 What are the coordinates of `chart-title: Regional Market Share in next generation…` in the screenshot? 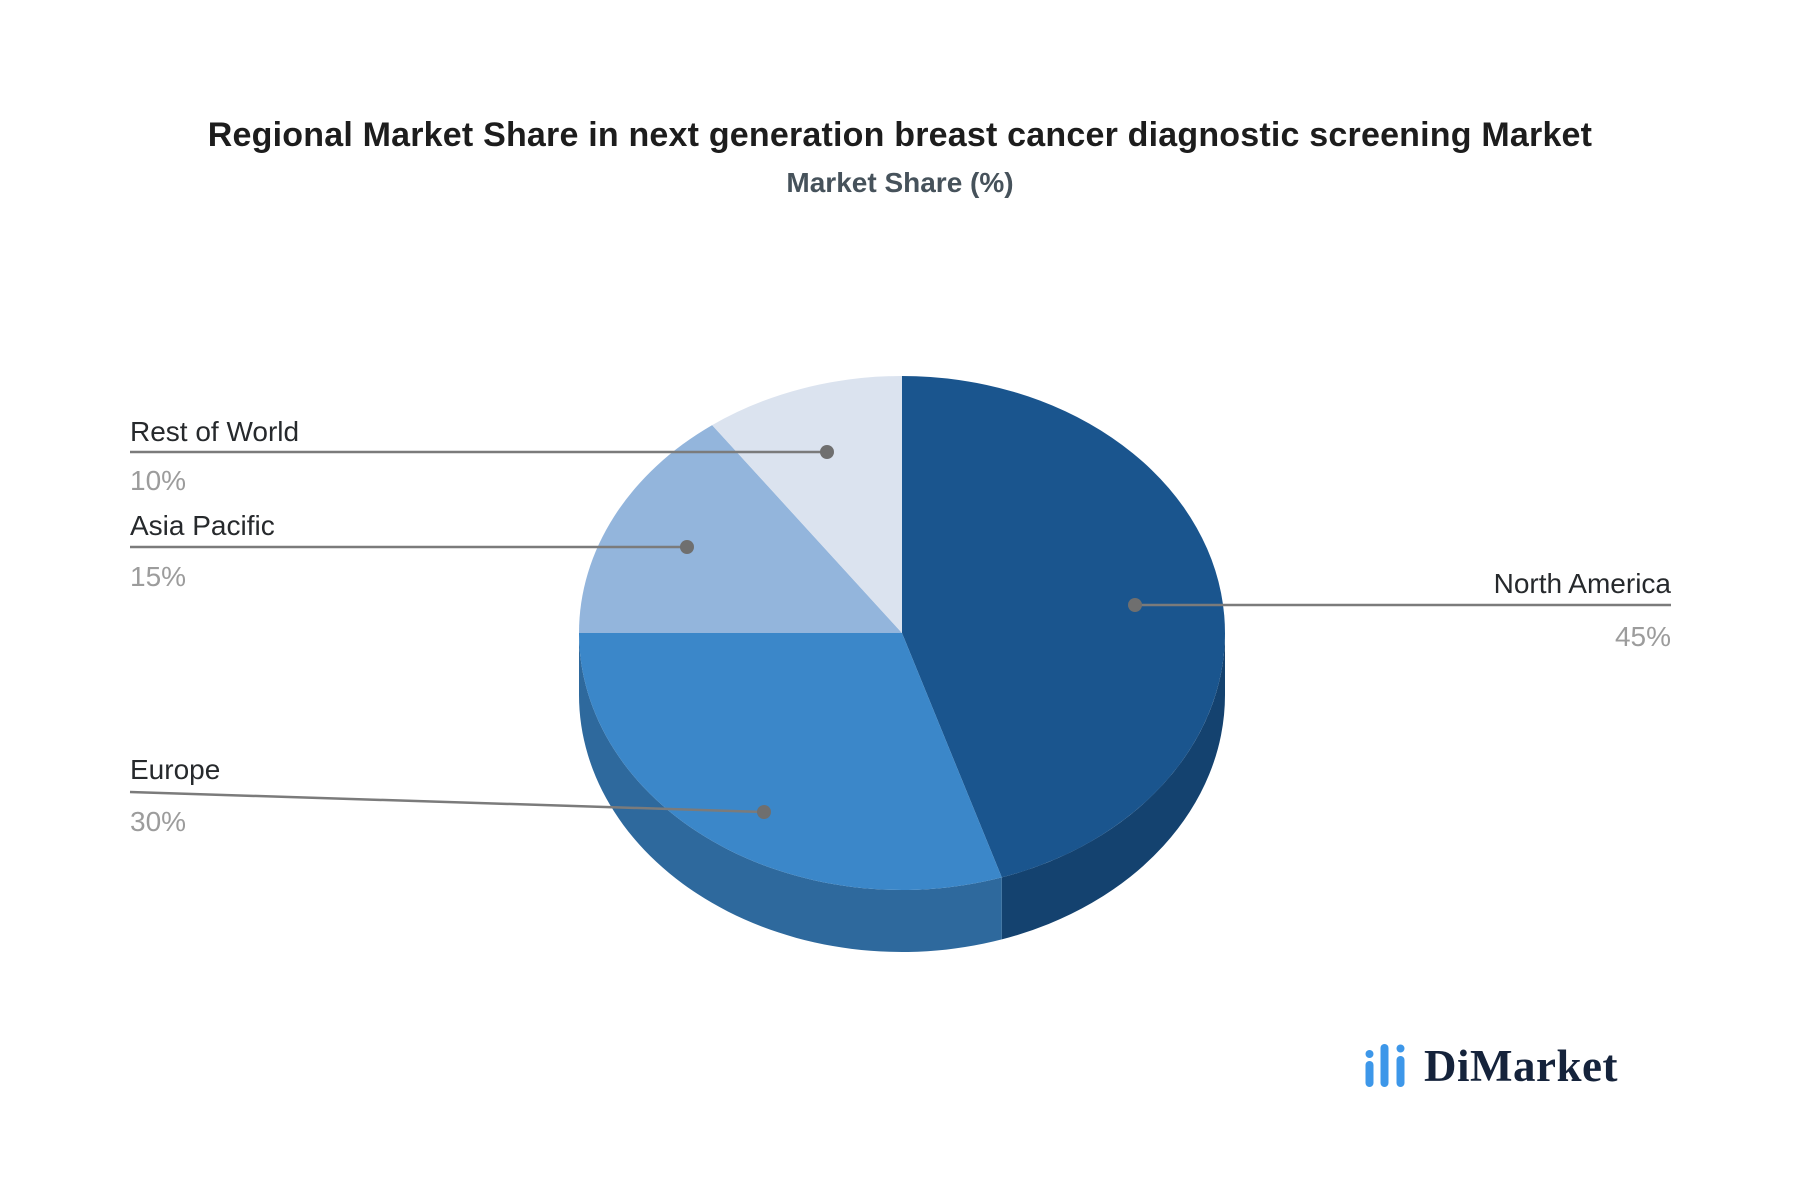 It's located at (900, 135).